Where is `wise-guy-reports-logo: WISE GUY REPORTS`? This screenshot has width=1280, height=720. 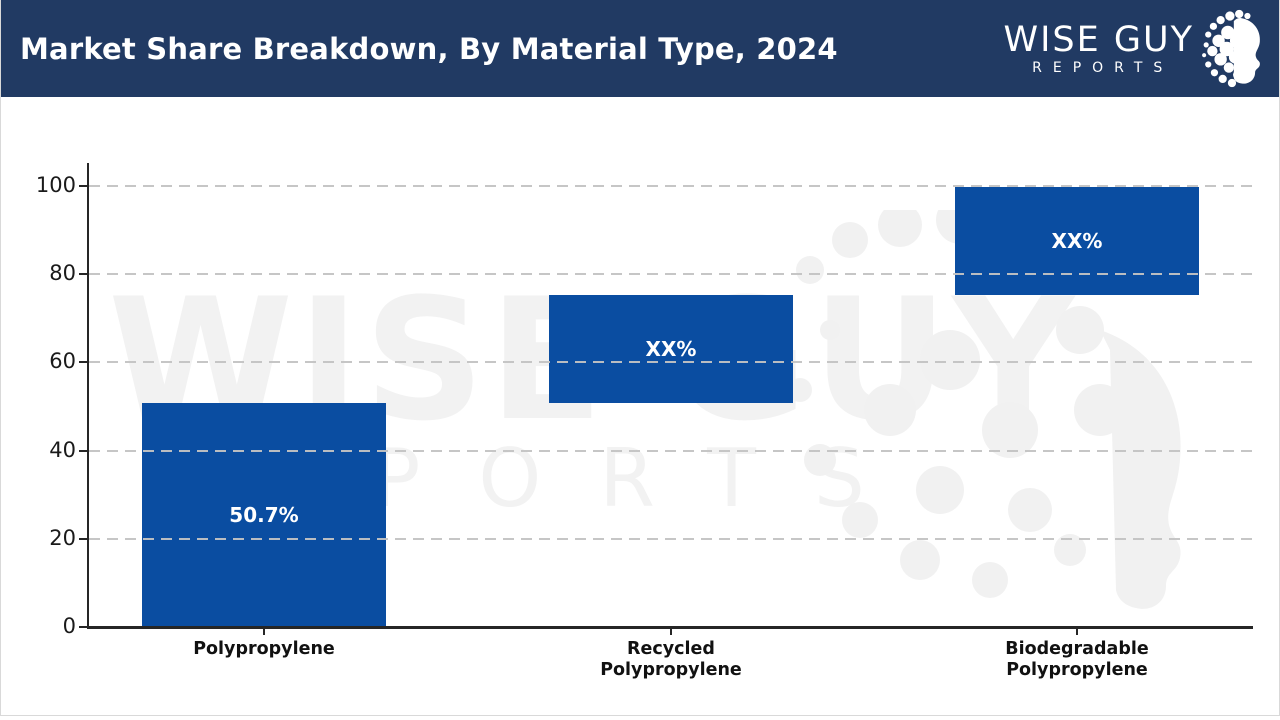
wise-guy-reports-logo: WISE GUY REPORTS is located at coordinates (1134, 49).